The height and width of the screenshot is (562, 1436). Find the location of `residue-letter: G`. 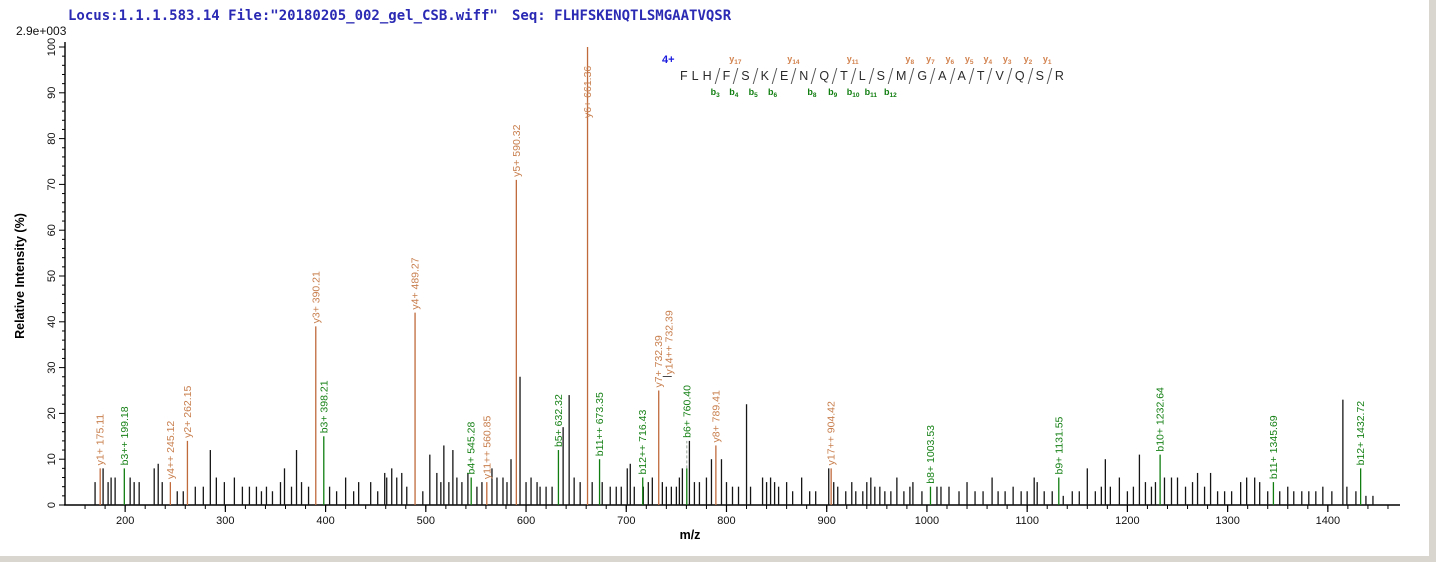

residue-letter: G is located at coordinates (922, 76).